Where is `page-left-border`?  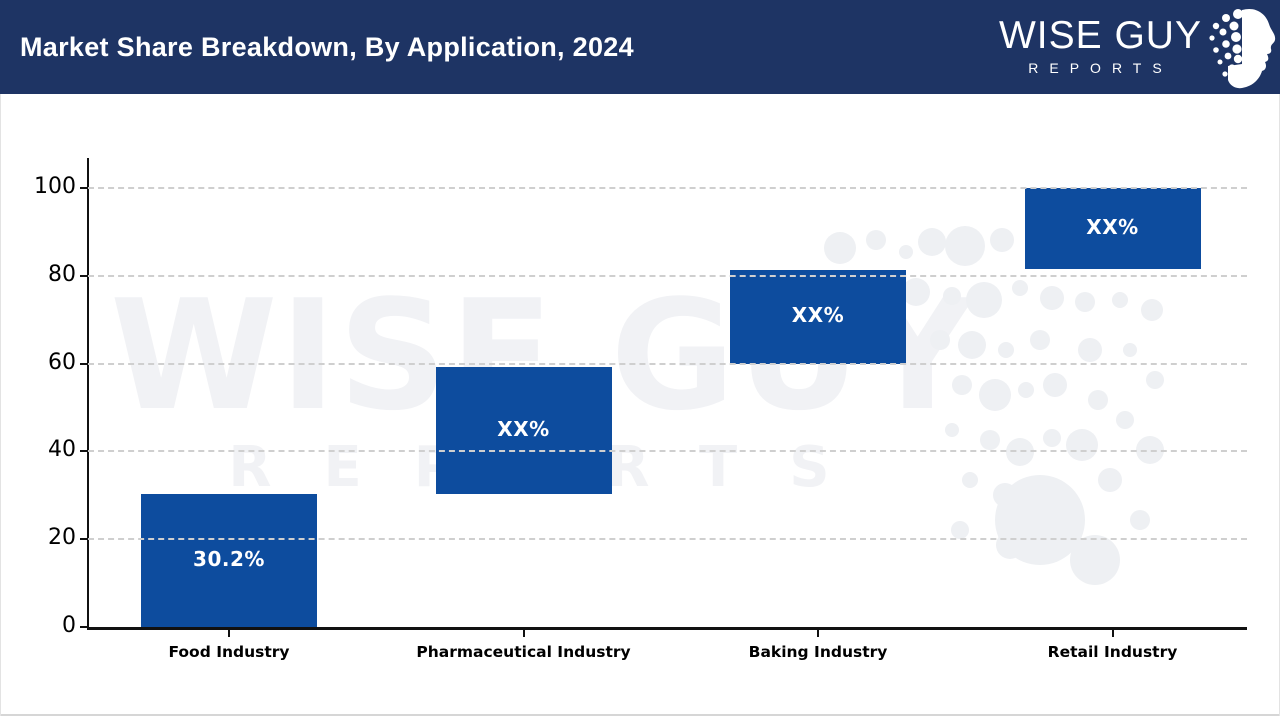 page-left-border is located at coordinates (0, 405).